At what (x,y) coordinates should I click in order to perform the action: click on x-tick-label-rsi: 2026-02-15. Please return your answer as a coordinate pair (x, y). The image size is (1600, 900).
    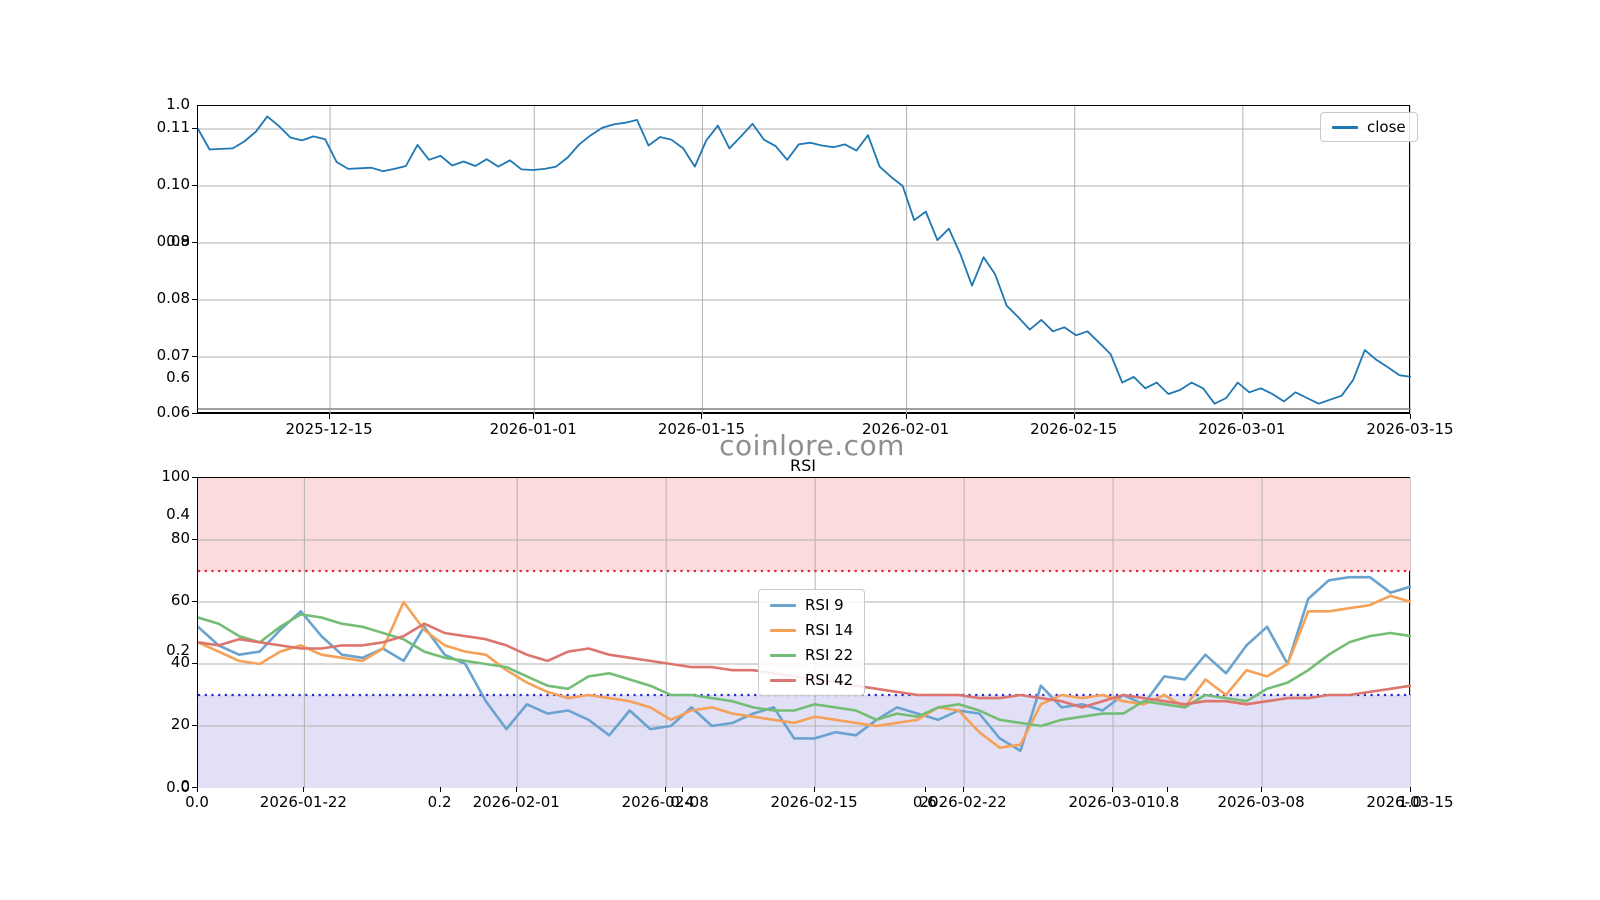
    Looking at the image, I should click on (814, 802).